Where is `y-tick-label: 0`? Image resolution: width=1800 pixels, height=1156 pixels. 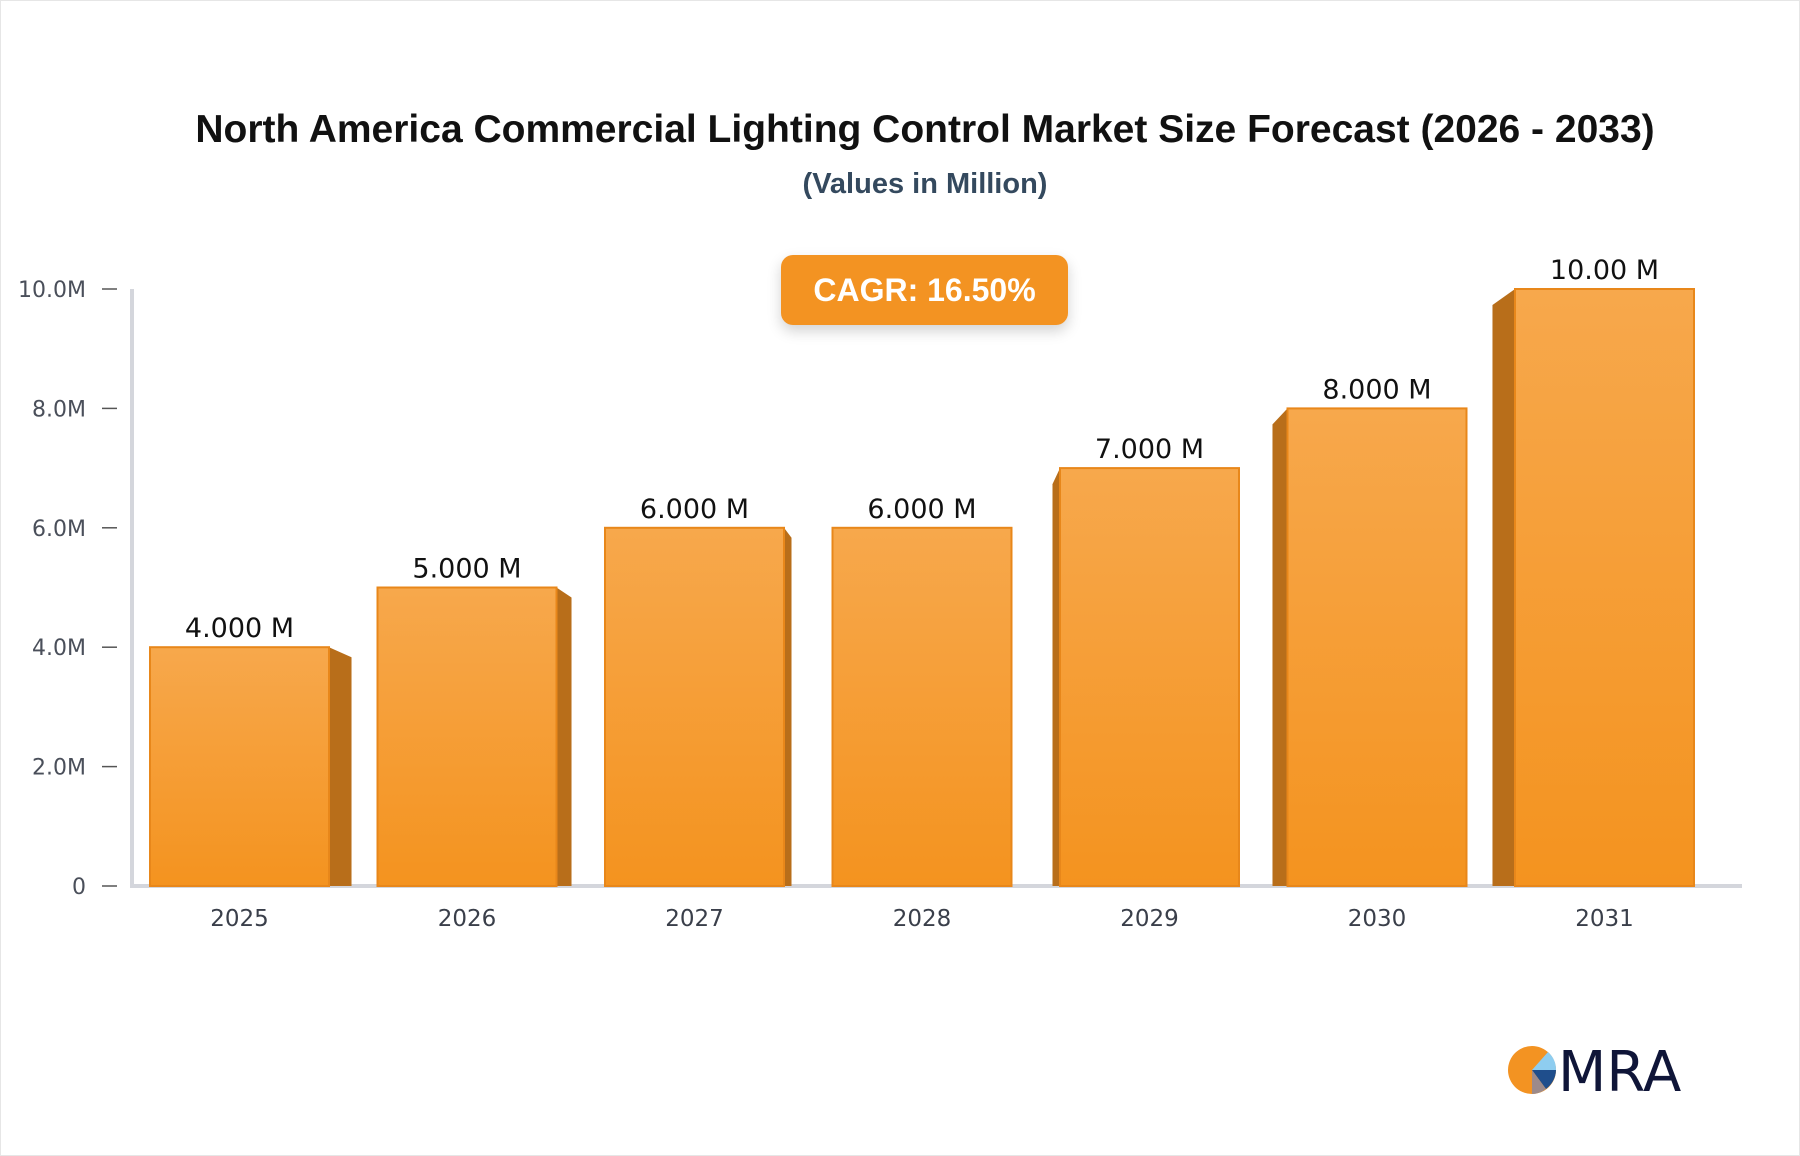 y-tick-label: 0 is located at coordinates (79, 887).